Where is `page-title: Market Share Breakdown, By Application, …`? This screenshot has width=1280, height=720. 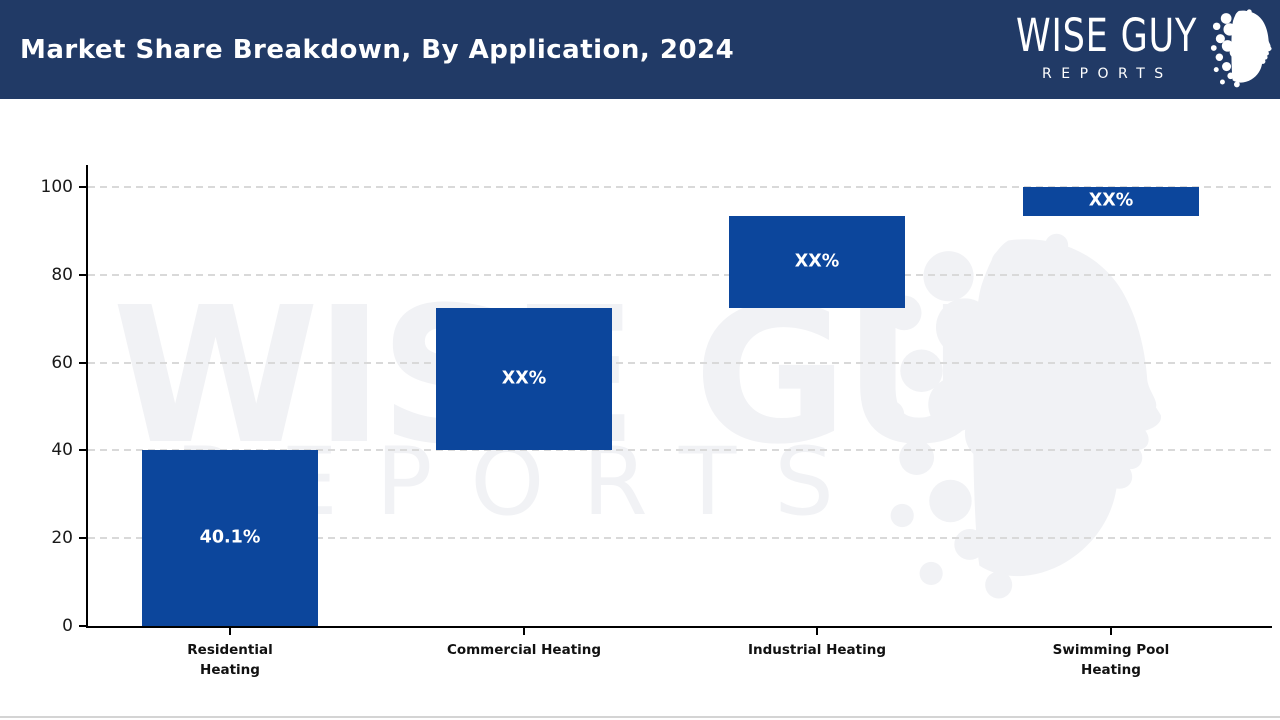
page-title: Market Share Breakdown, By Application, … is located at coordinates (377, 50).